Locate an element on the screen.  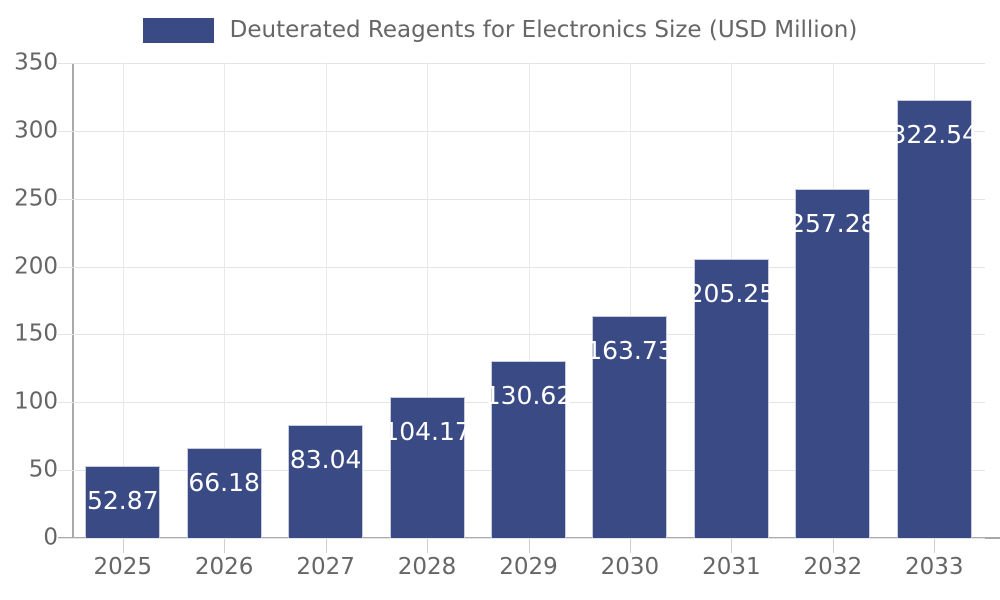
x-axis-tick-label: 2030 is located at coordinates (630, 567).